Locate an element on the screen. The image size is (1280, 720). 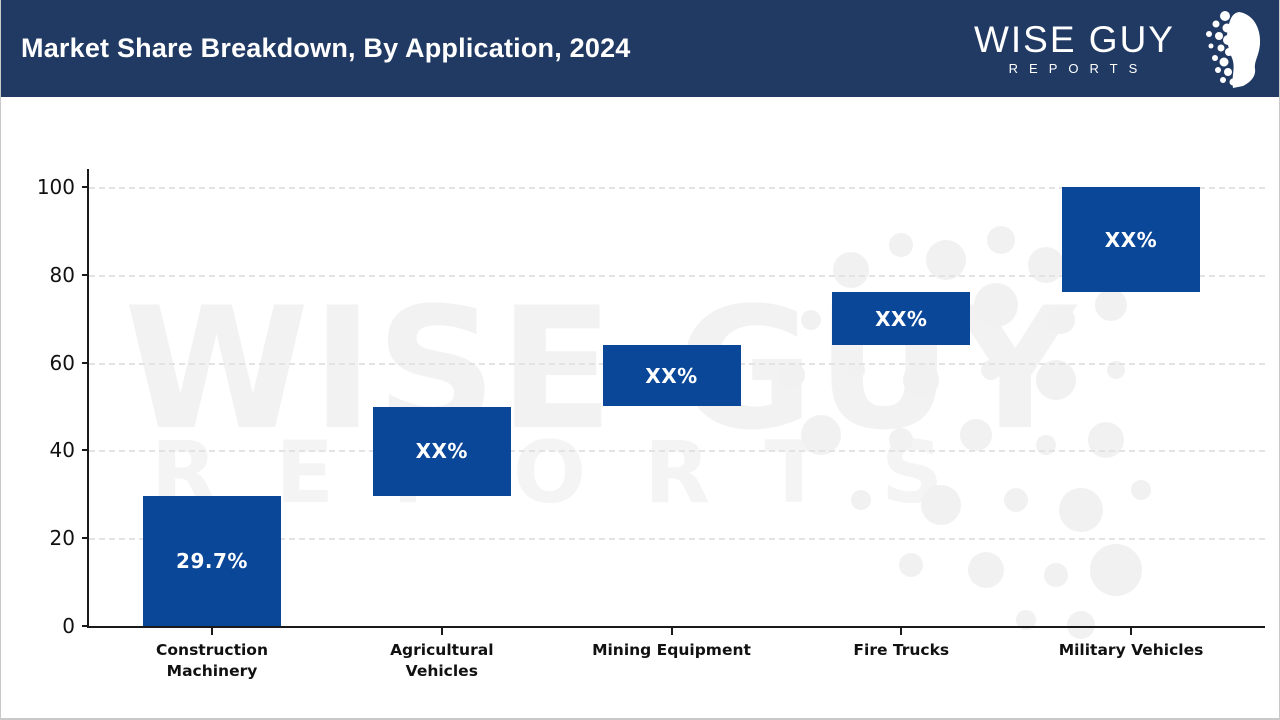
y-axis-line is located at coordinates (88, 398).